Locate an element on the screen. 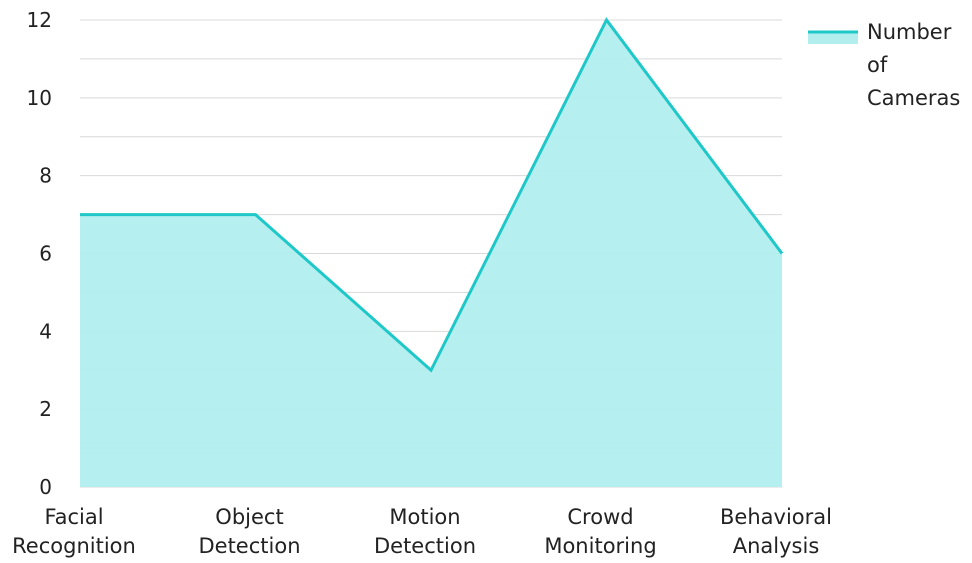 The width and height of the screenshot is (972, 563). x-tick-label: Behavioral Analysis is located at coordinates (776, 531).